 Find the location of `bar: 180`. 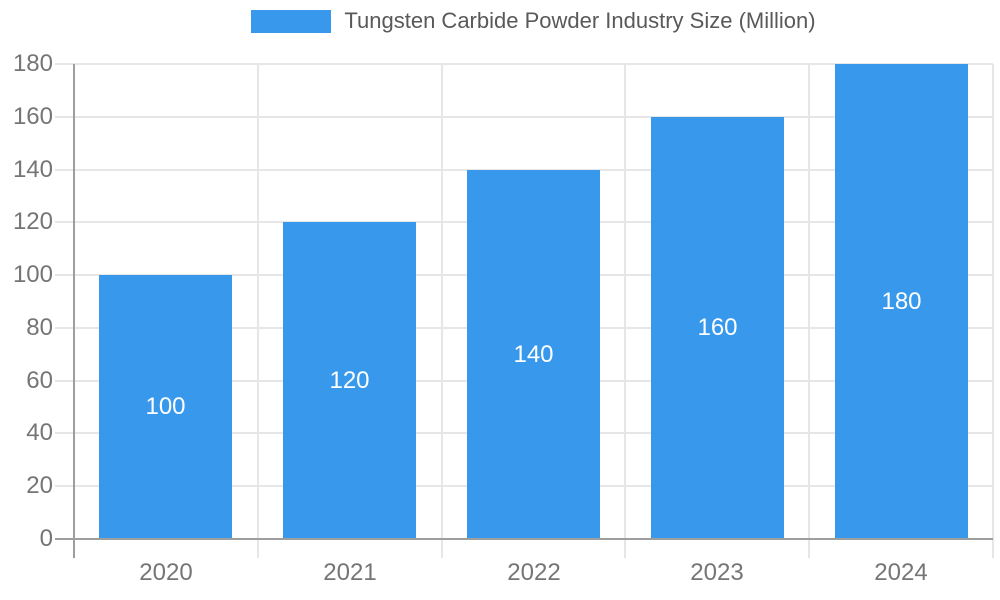

bar: 180 is located at coordinates (901, 301).